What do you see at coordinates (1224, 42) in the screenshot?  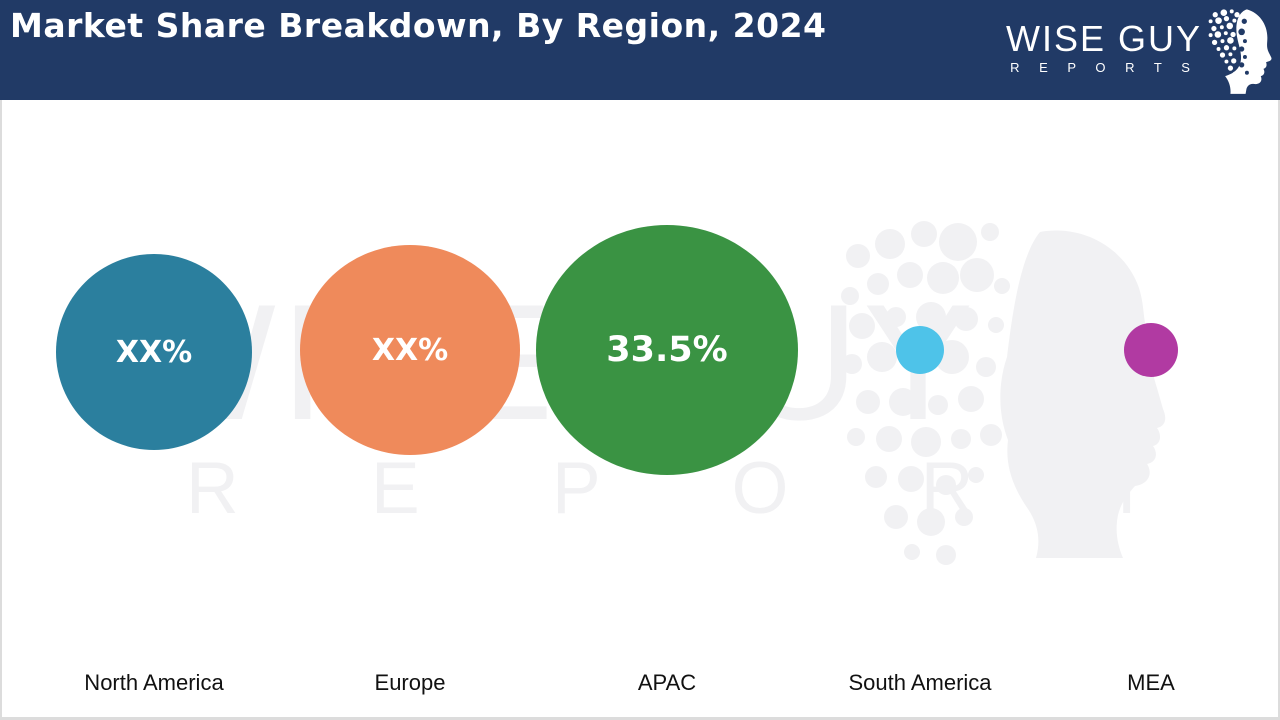 I see `logo-head-dots` at bounding box center [1224, 42].